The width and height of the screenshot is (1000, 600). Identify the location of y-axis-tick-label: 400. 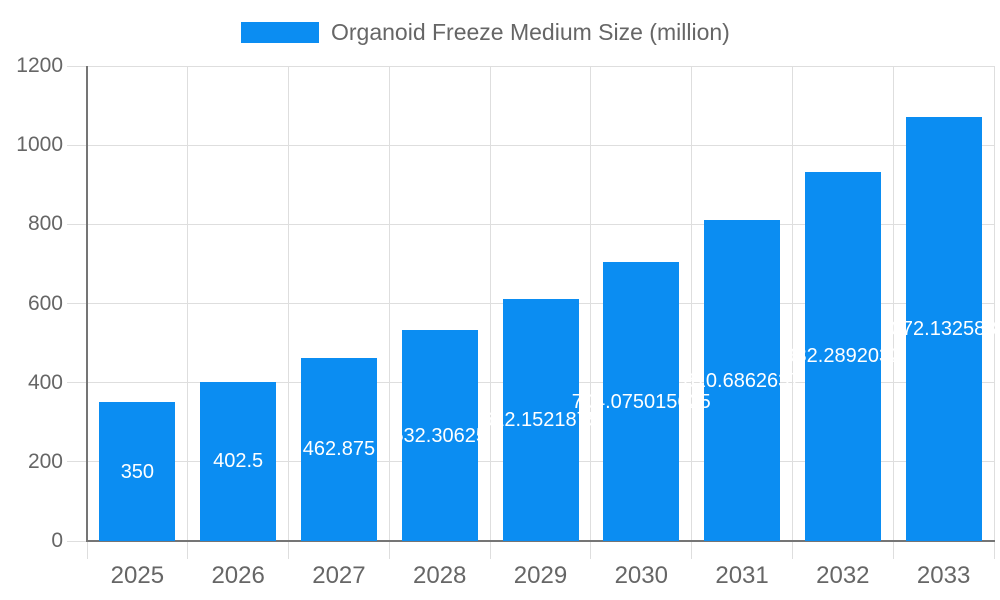
(45, 382).